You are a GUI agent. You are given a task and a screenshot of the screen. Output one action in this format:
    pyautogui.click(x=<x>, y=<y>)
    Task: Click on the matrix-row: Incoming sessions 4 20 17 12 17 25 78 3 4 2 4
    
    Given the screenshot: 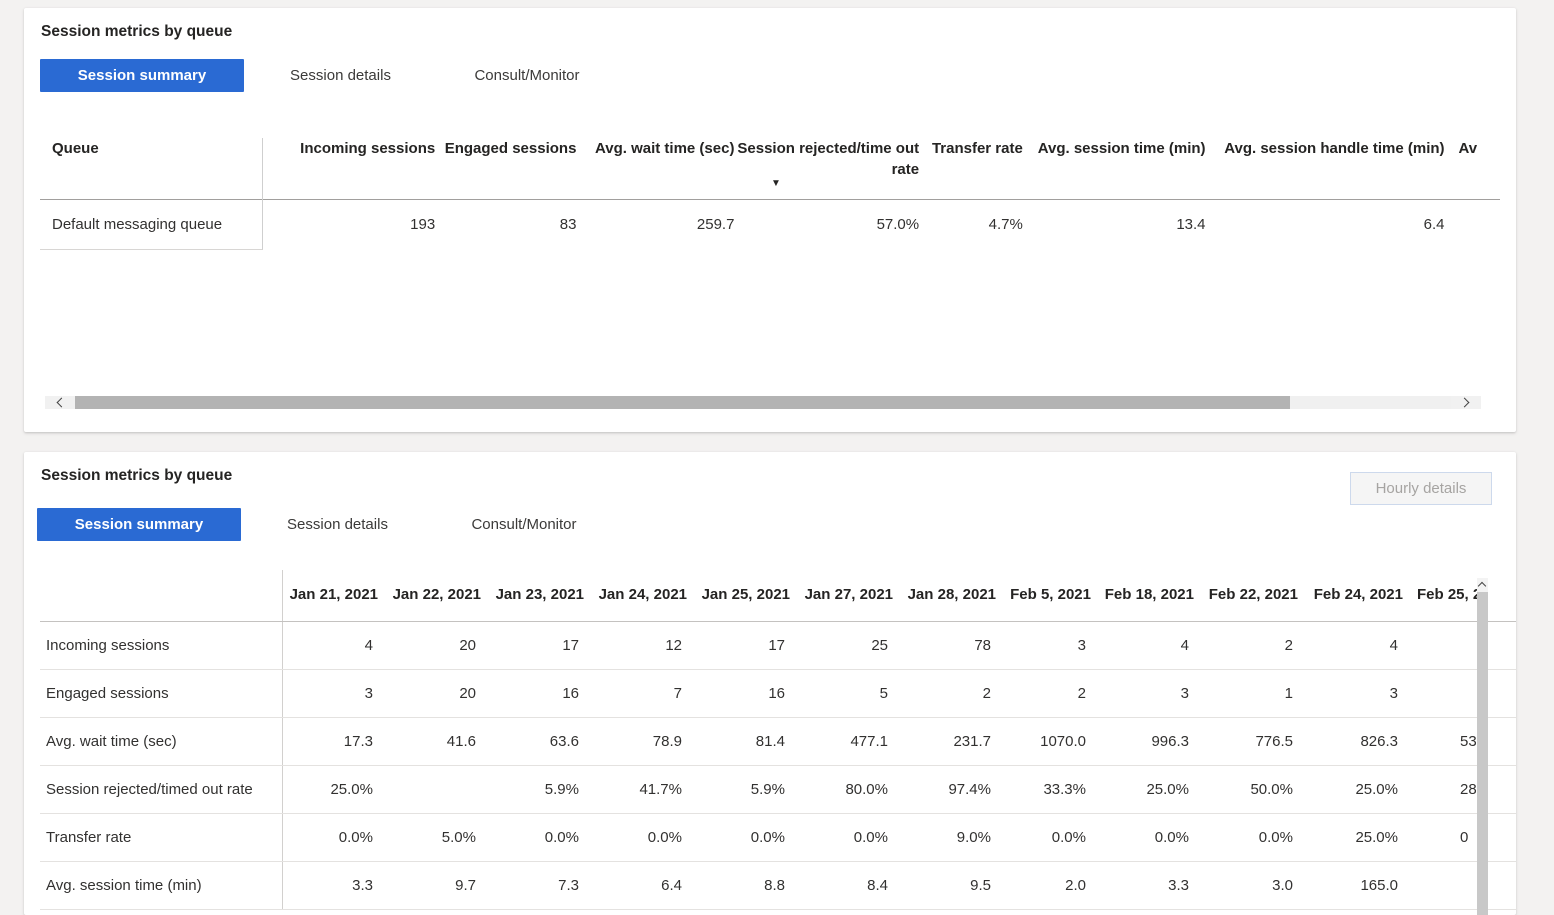 What is the action you would take?
    pyautogui.click(x=778, y=646)
    